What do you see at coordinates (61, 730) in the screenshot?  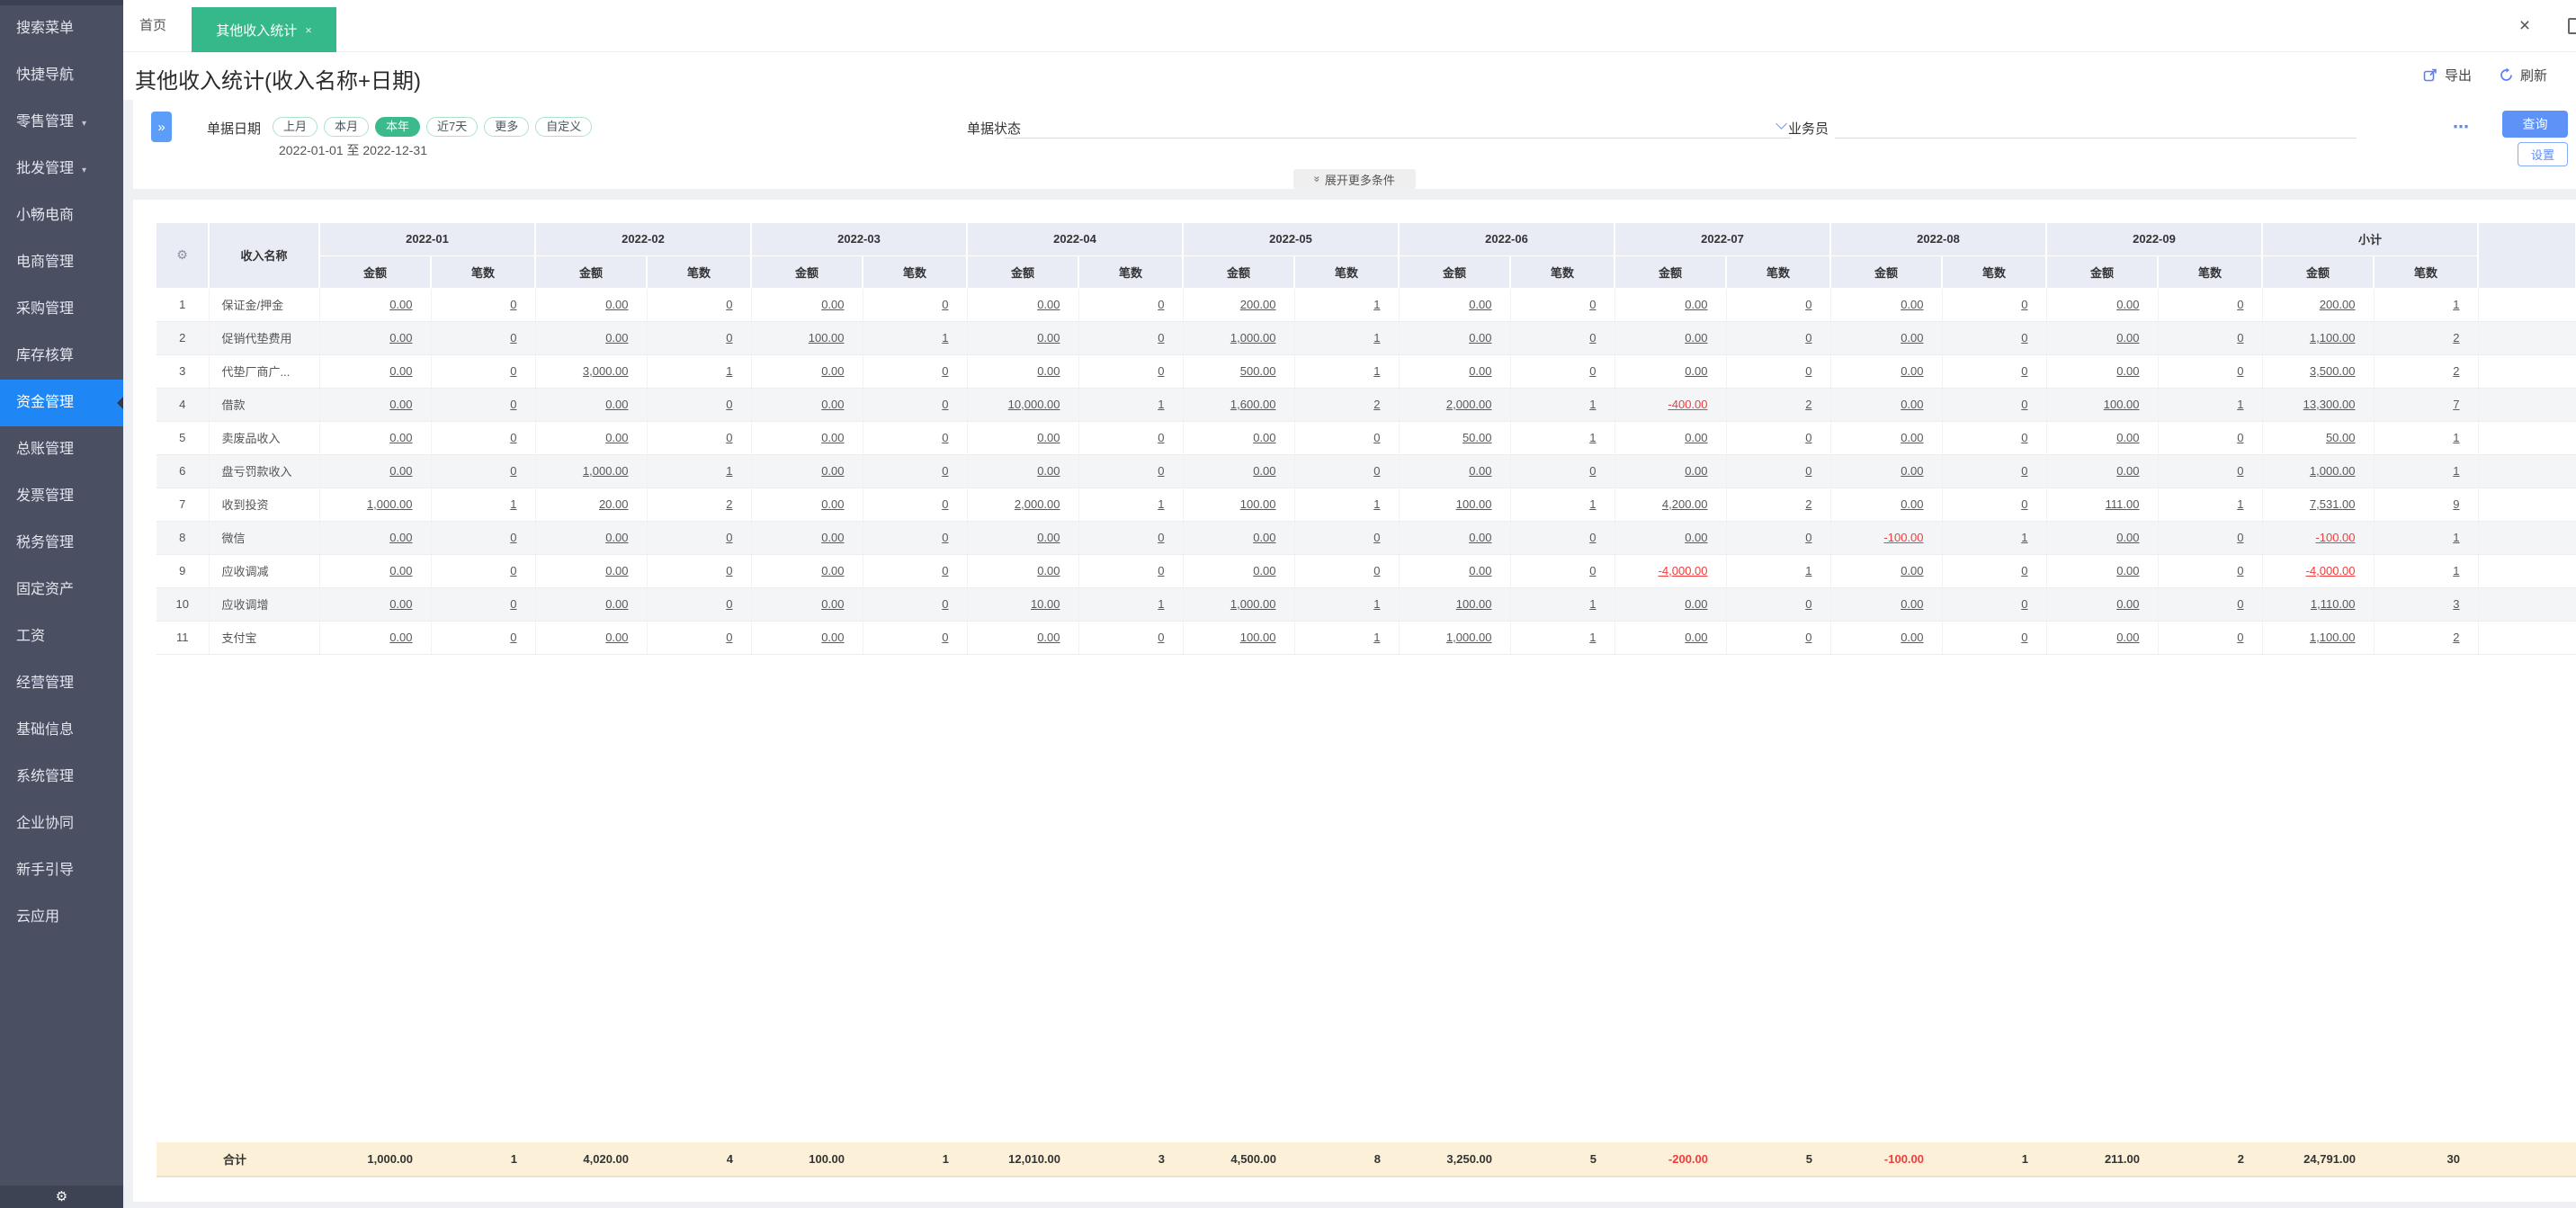 I see `sidebar-item: 基础信息` at bounding box center [61, 730].